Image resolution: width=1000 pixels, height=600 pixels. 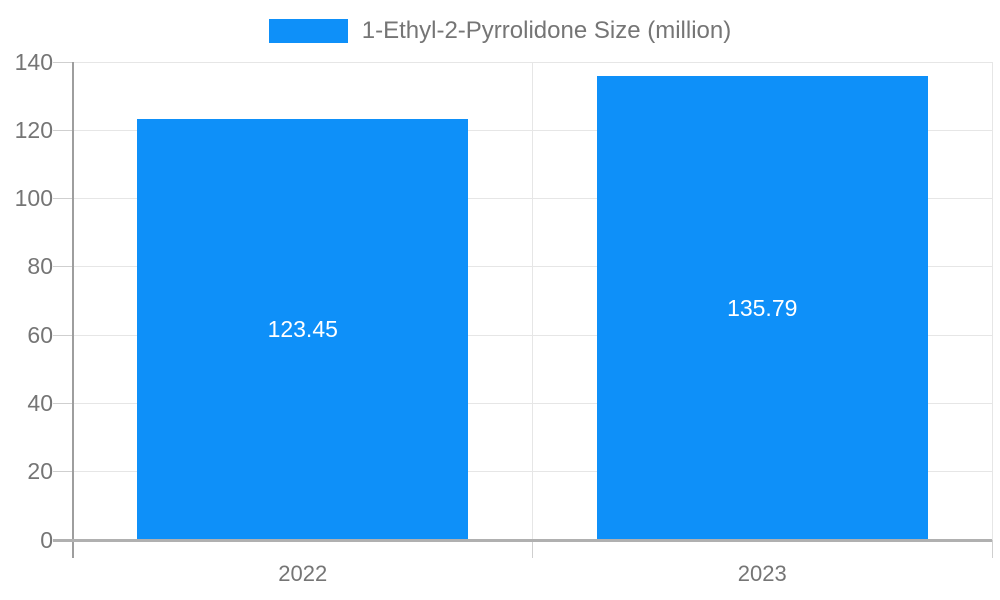 I want to click on y-axis-line, so click(x=73, y=310).